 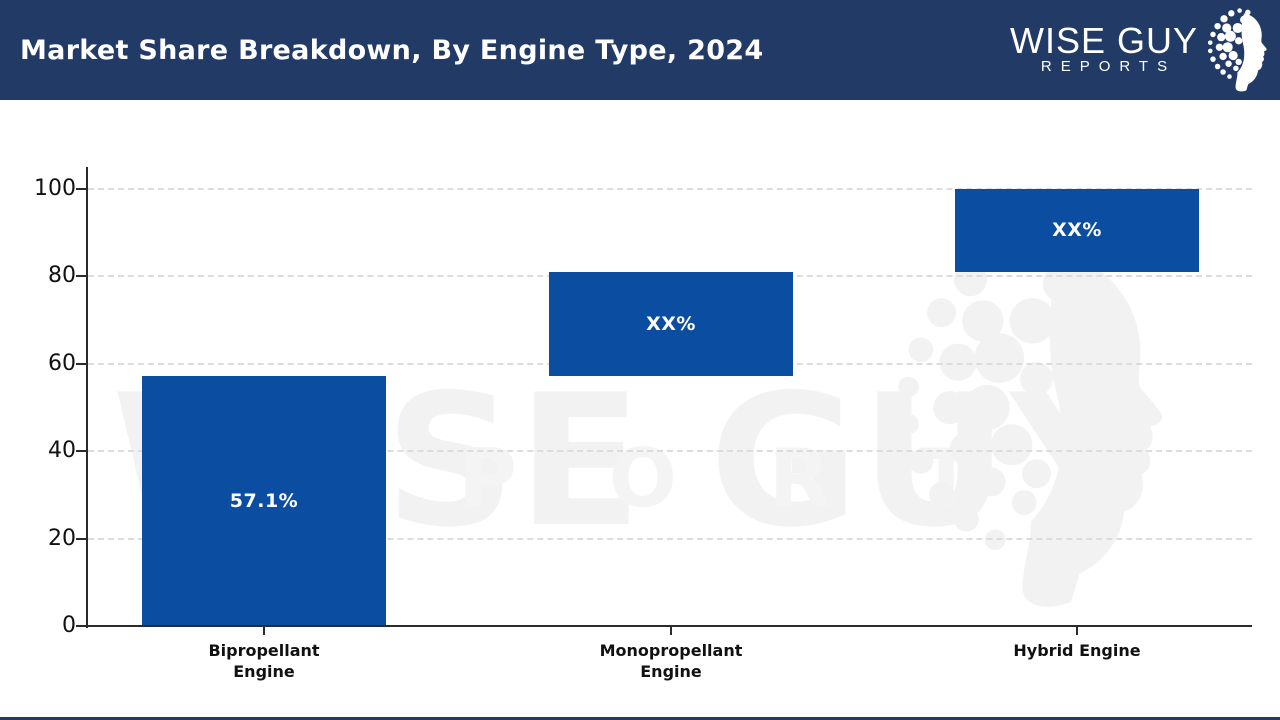 I want to click on y-tick-label: 80, so click(x=62, y=276).